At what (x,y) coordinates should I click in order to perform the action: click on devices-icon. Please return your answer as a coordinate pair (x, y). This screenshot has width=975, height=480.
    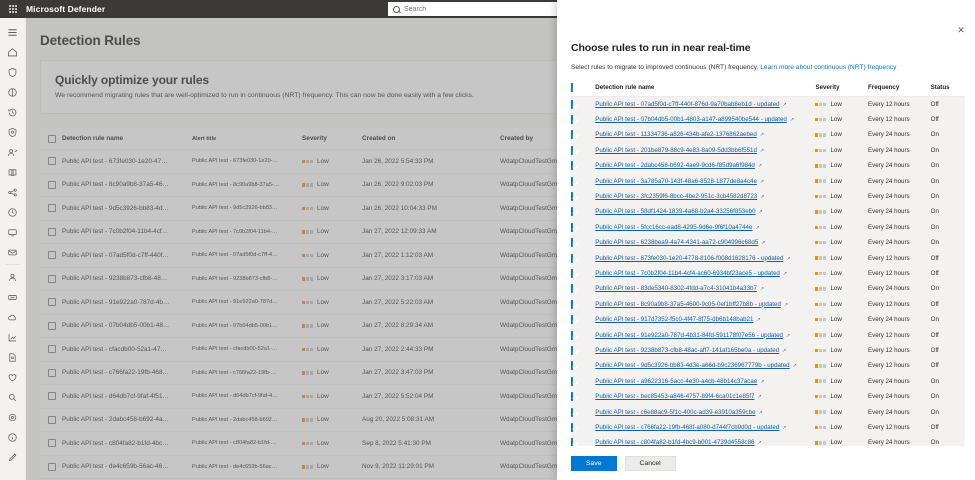
    Looking at the image, I should click on (13, 232).